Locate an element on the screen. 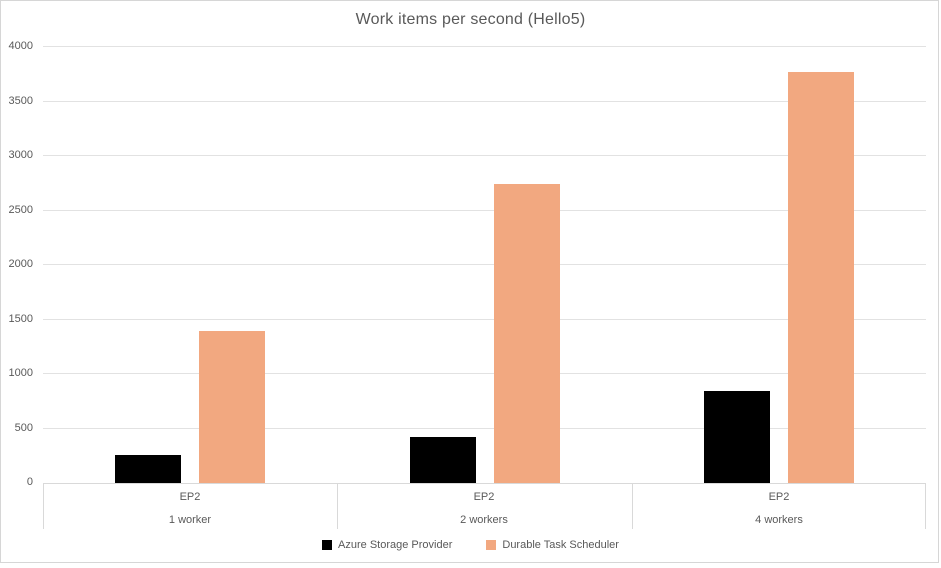  chart-title: Work items per second (Hello5) is located at coordinates (470, 19).